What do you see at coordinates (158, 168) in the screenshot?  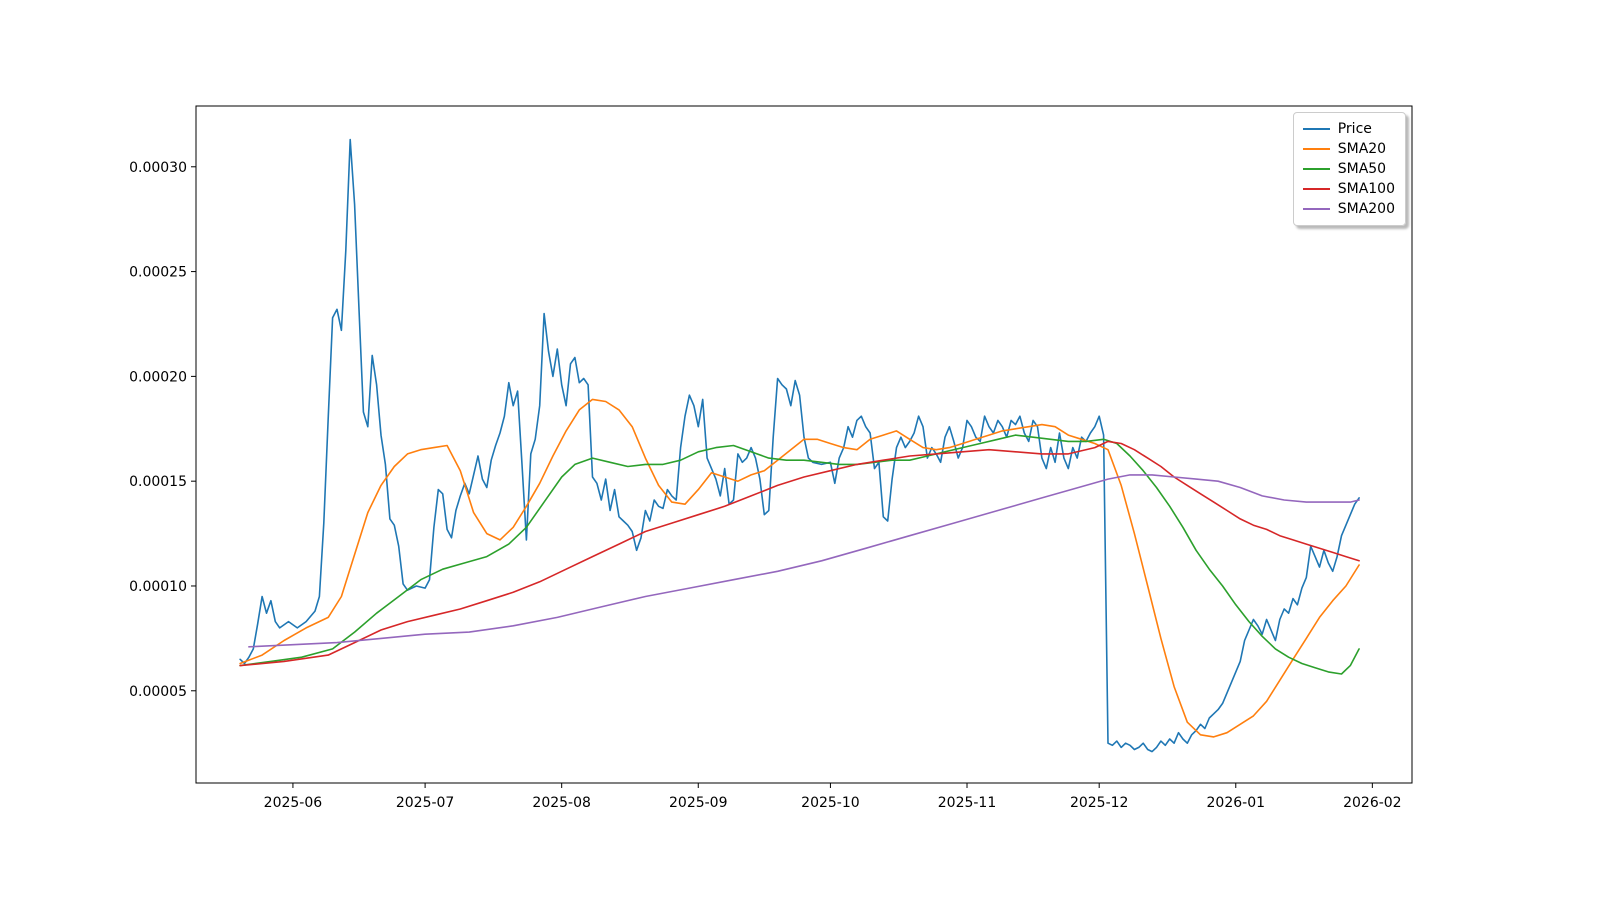 I see `y-tick-label: 0.00030` at bounding box center [158, 168].